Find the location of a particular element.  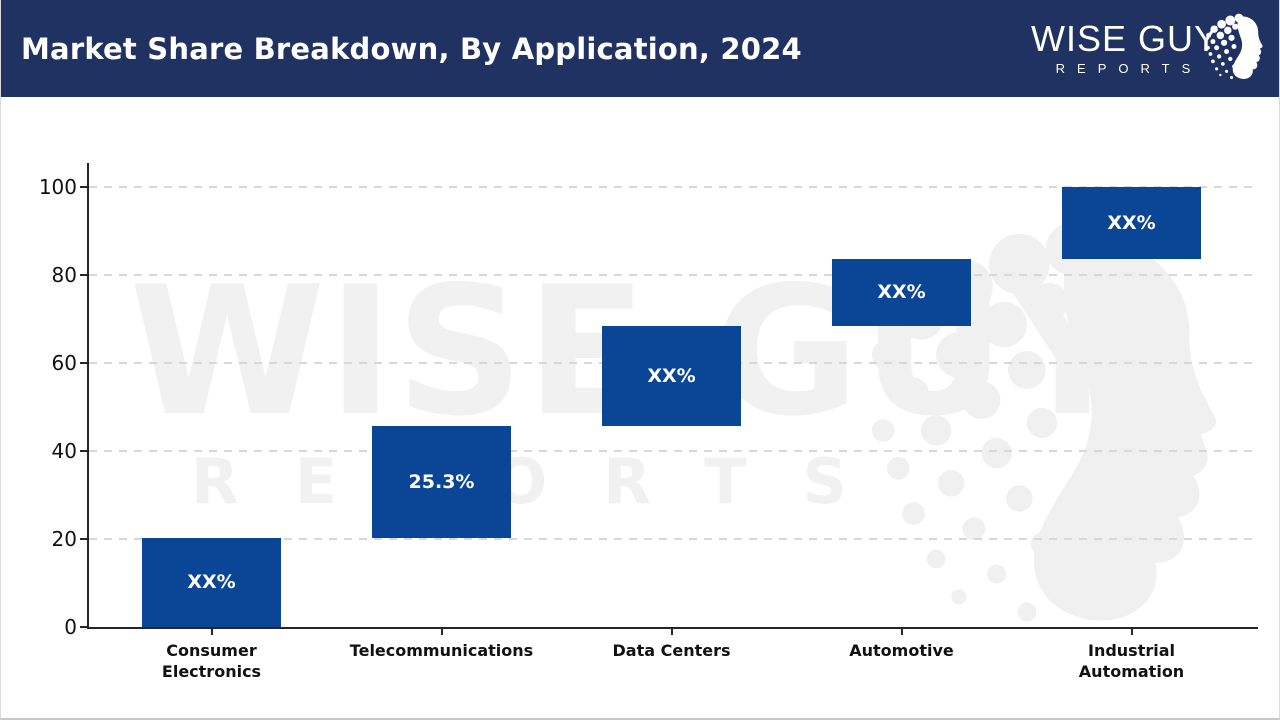

bar-value-label-automotive: XX% is located at coordinates (901, 292).